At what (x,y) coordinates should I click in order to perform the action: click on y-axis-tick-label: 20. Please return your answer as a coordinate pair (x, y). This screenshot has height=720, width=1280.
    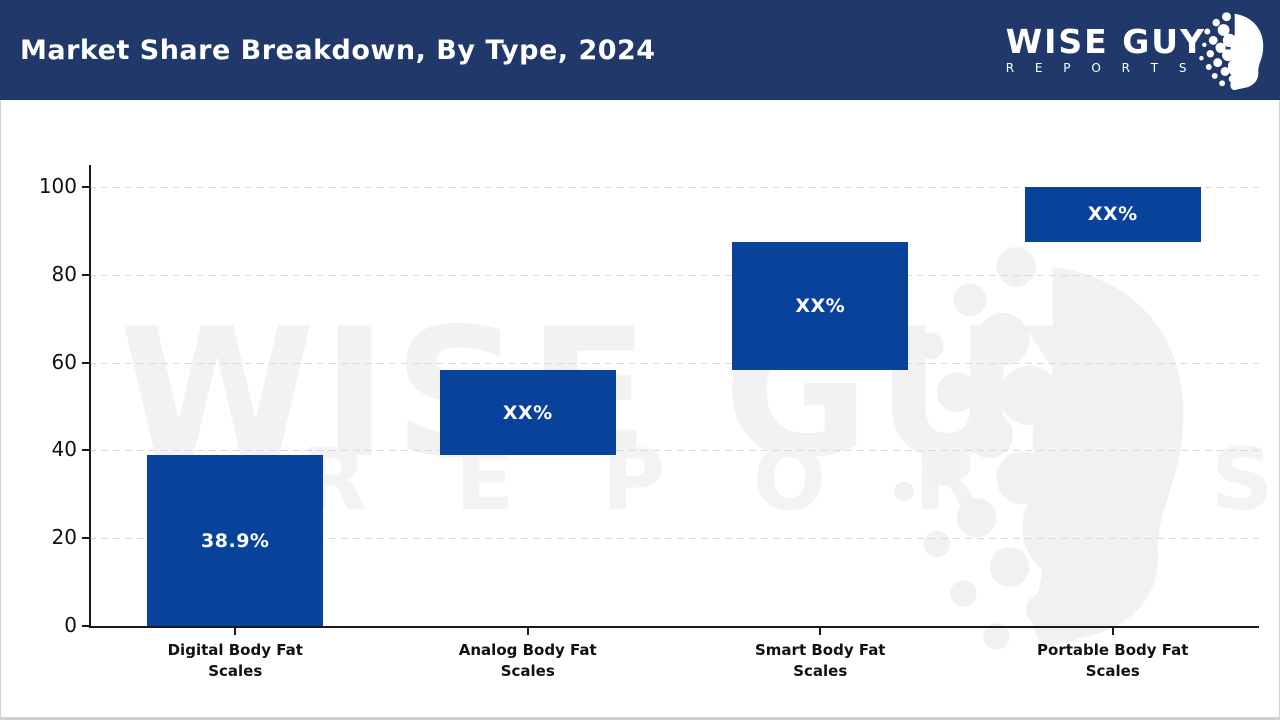
    Looking at the image, I should click on (64, 537).